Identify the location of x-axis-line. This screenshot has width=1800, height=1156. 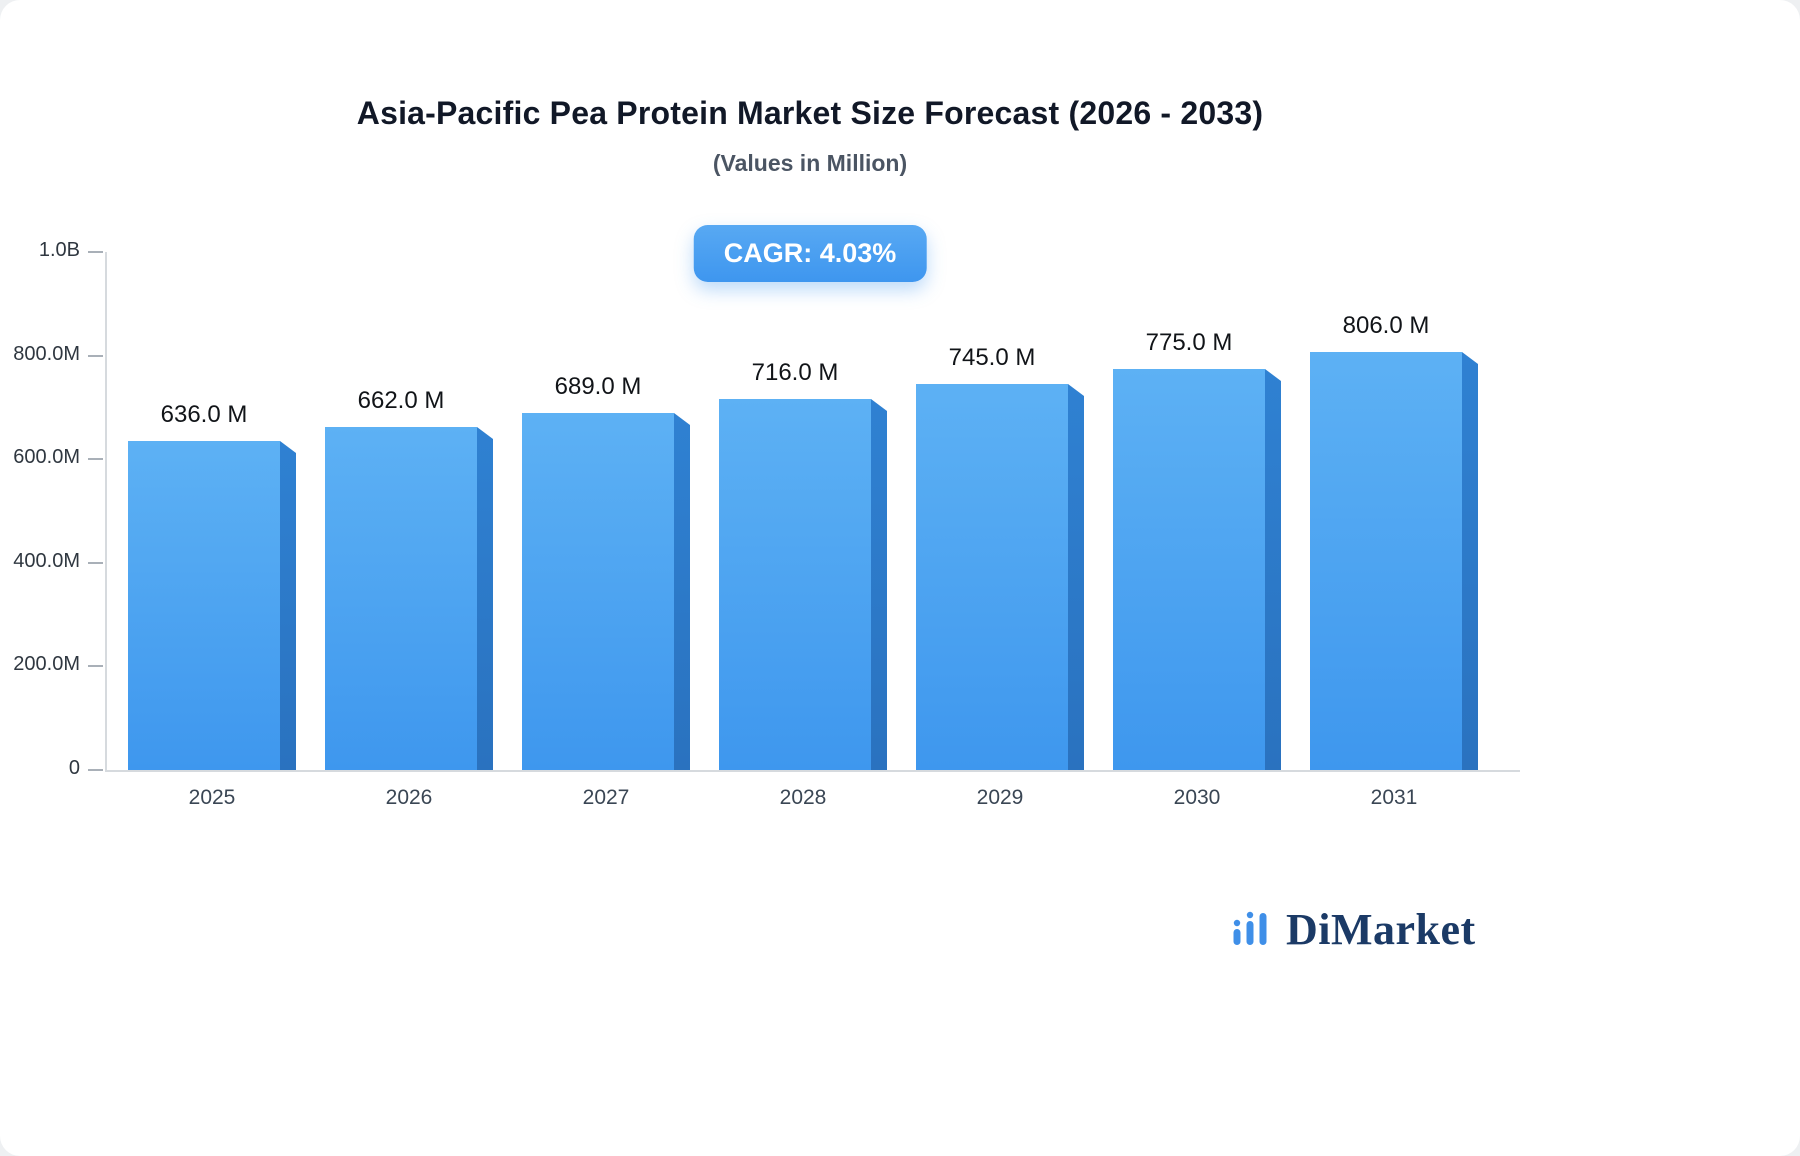
(812, 771).